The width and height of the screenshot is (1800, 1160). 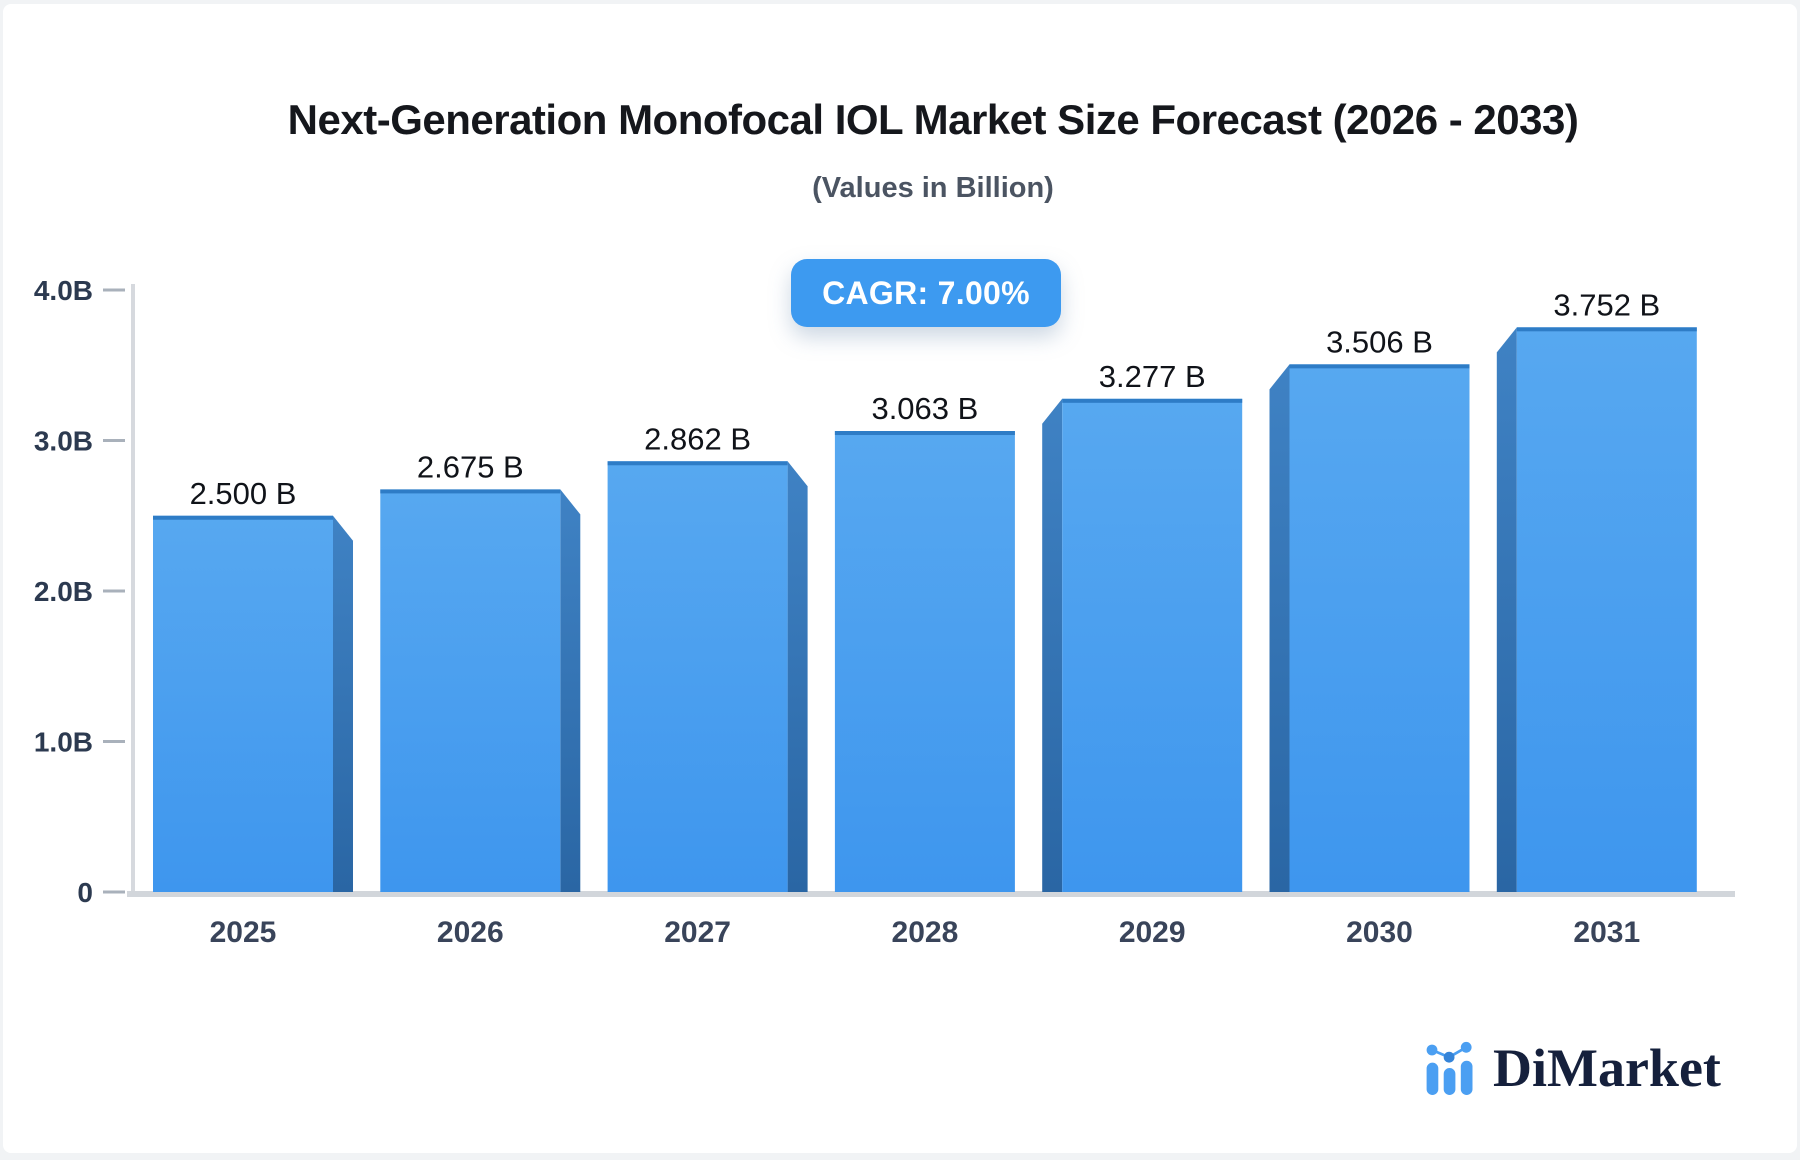 What do you see at coordinates (1152, 376) in the screenshot?
I see `bar-value-label: 3.277 B` at bounding box center [1152, 376].